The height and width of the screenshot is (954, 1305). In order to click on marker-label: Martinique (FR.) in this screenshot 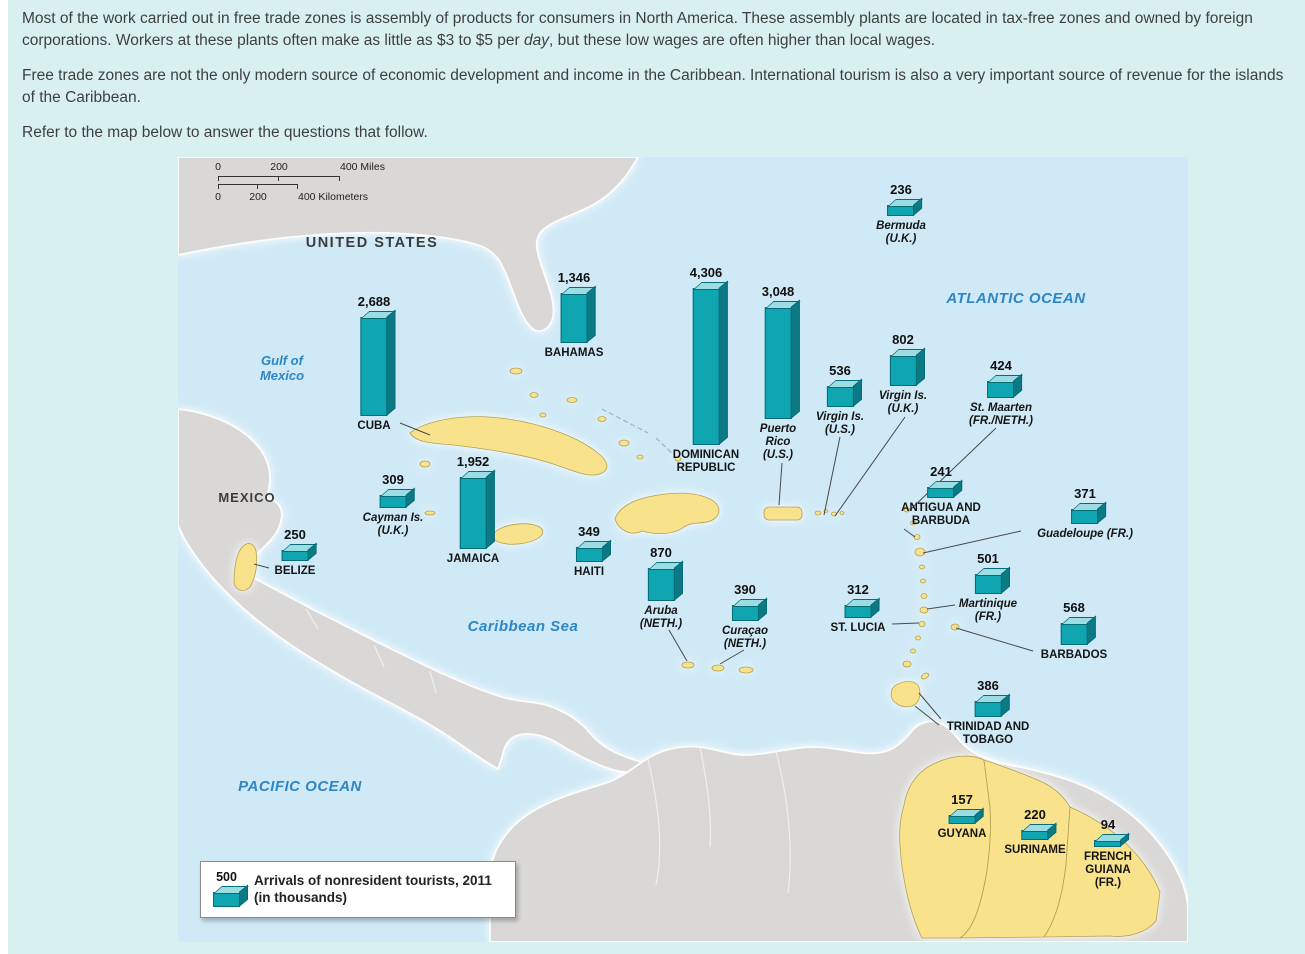, I will do `click(988, 610)`.